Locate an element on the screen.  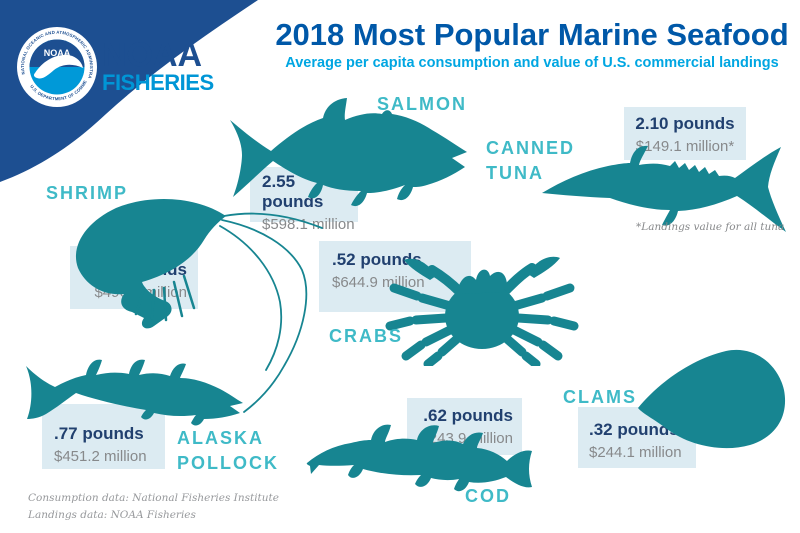
clams-stat-box: .32 pounds $244.1 million is located at coordinates (637, 437).